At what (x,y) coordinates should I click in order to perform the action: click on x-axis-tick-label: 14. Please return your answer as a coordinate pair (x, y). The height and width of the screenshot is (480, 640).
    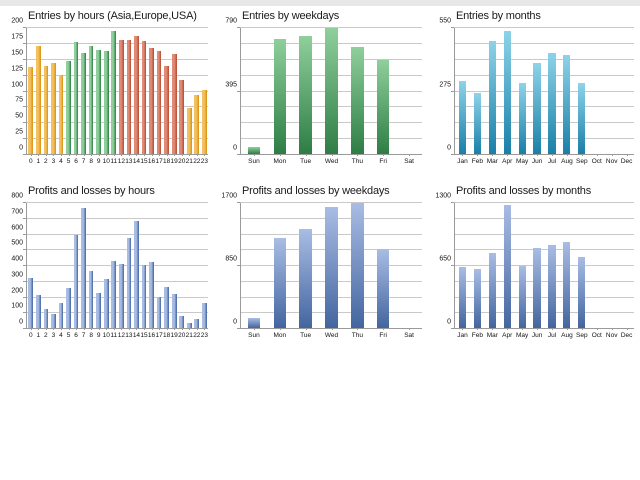
    Looking at the image, I should click on (136, 335).